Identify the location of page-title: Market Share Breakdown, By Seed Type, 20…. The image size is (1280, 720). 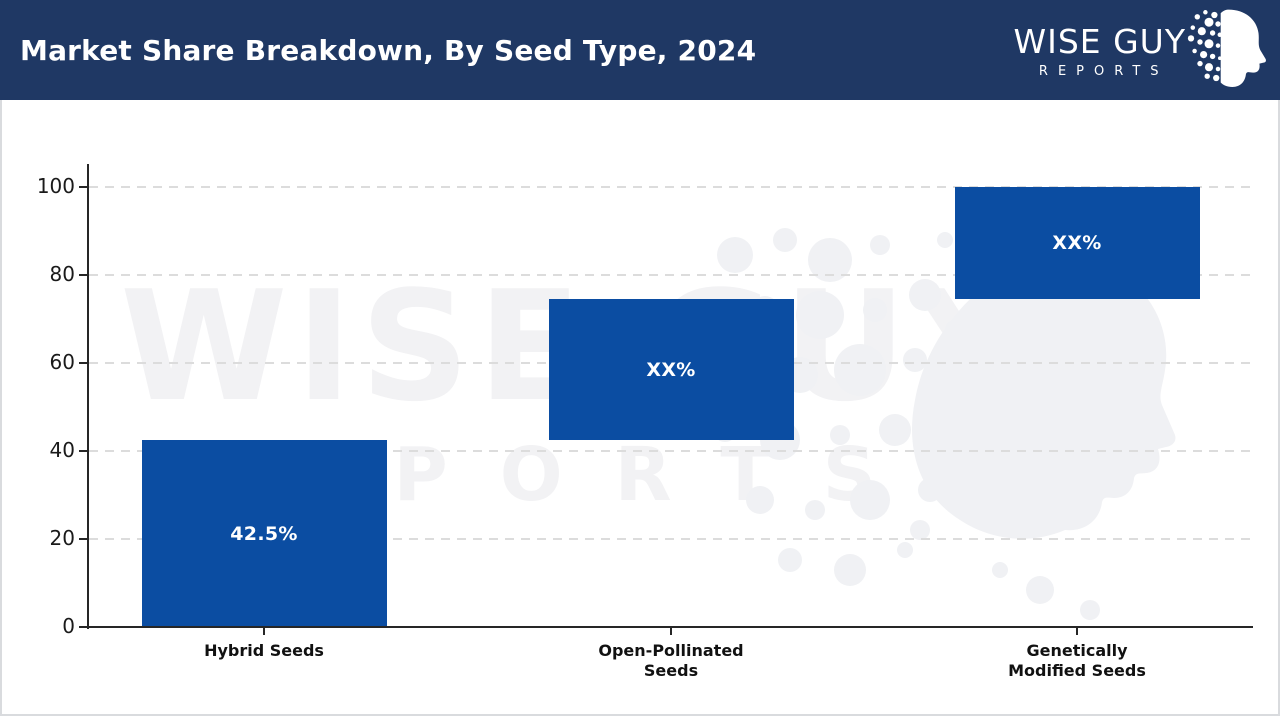
(388, 50).